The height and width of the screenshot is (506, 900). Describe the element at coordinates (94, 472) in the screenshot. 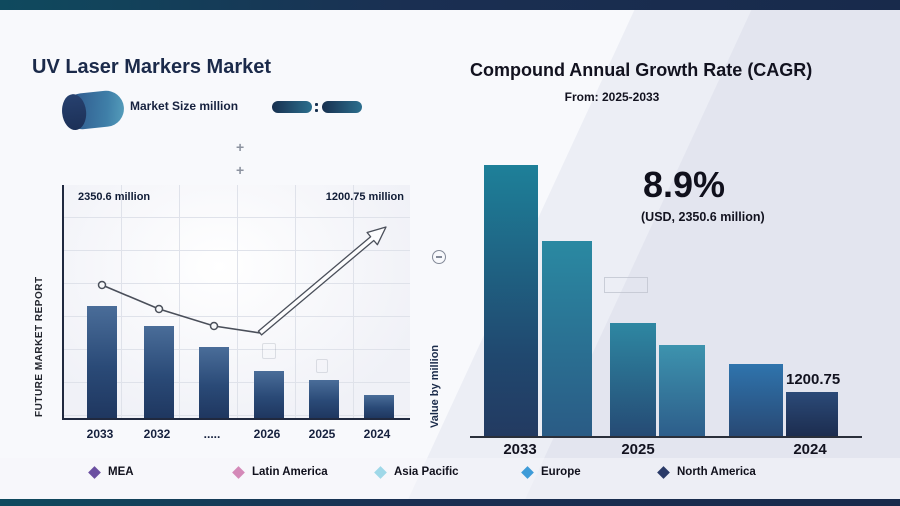

I see `mea-diamond-icon` at that location.